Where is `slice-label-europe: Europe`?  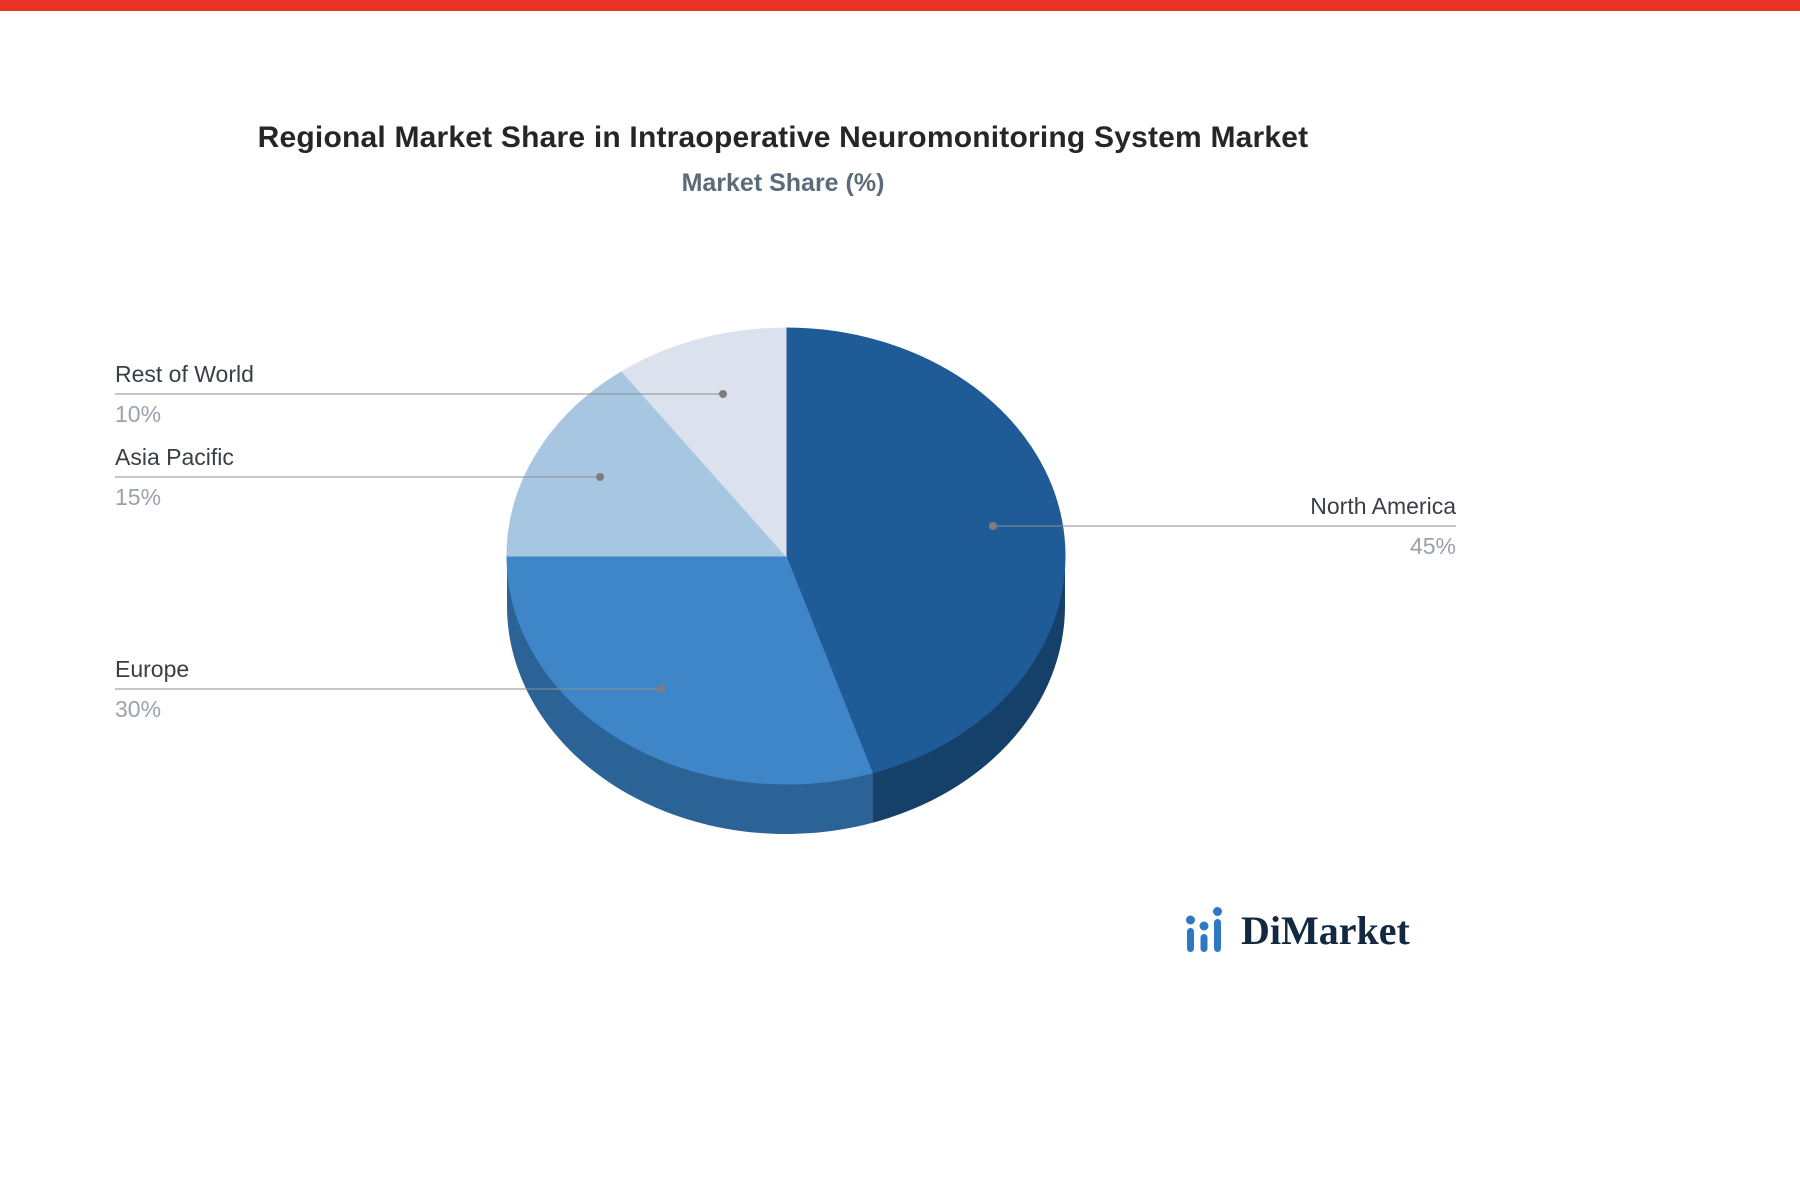
slice-label-europe: Europe is located at coordinates (152, 669).